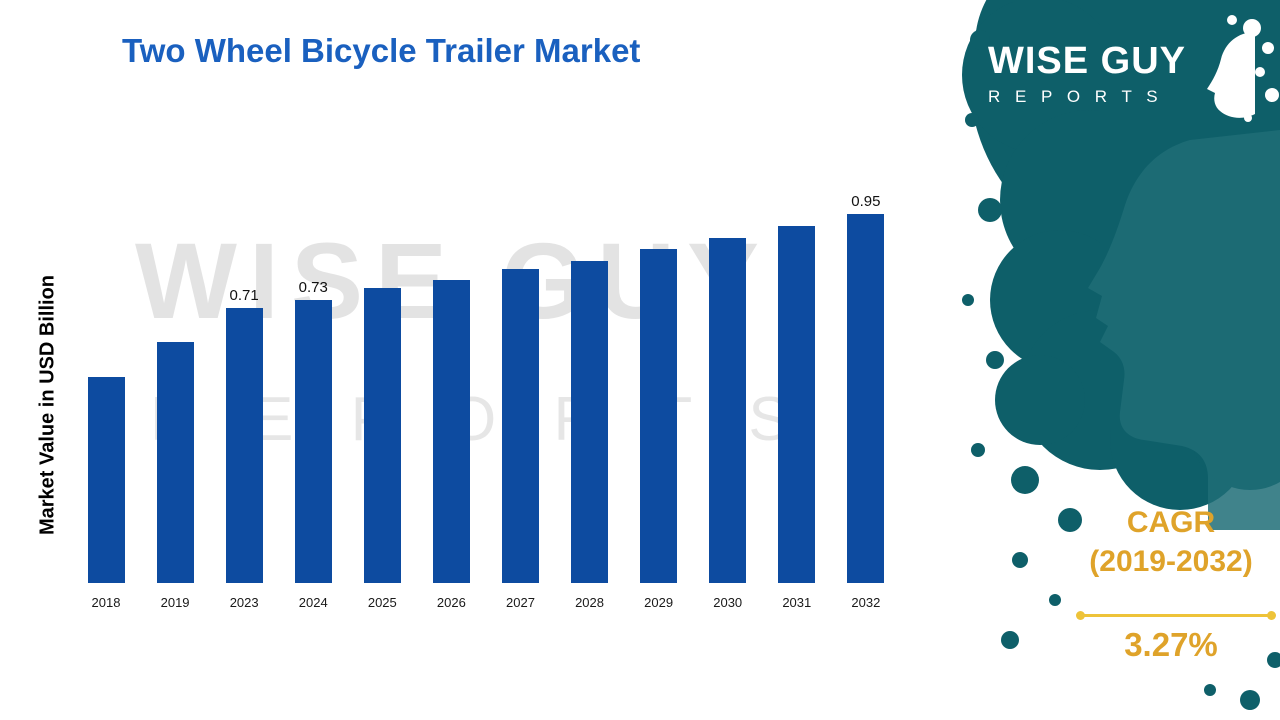 This screenshot has height=720, width=1280. I want to click on face-profile-small, so click(1243, 68).